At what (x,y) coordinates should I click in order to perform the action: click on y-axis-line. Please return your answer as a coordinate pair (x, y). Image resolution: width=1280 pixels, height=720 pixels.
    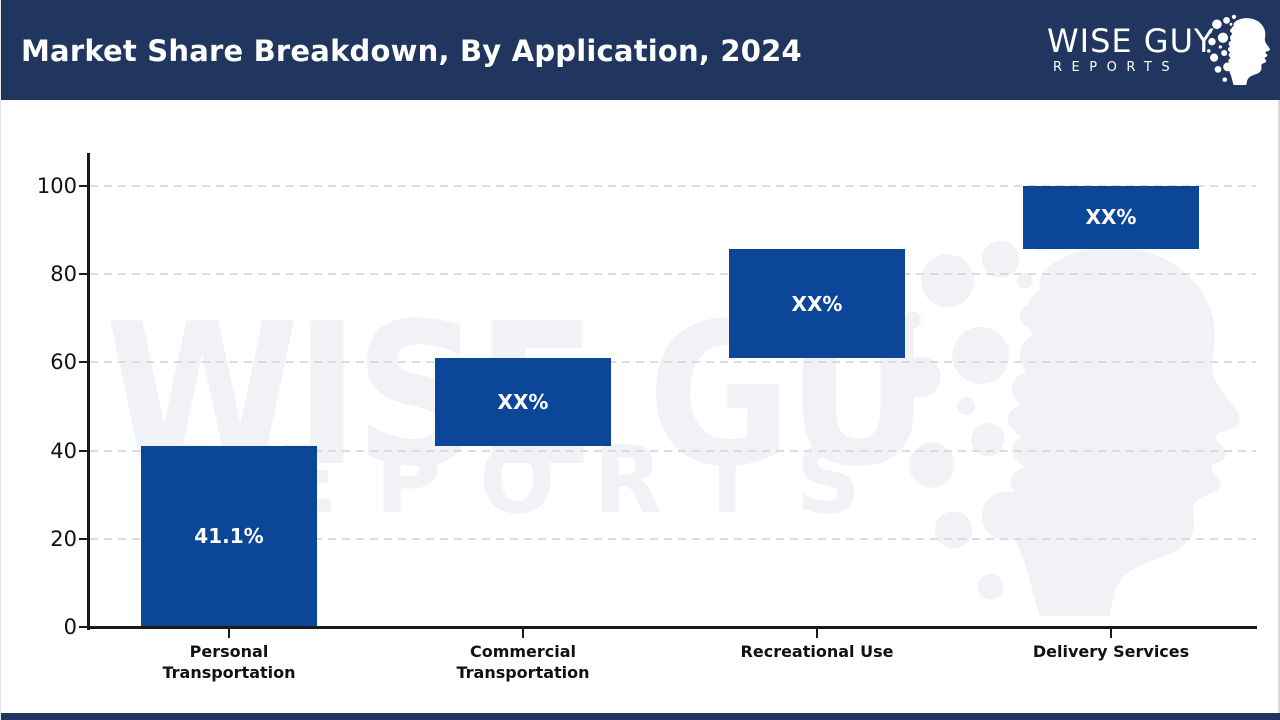
    Looking at the image, I should click on (88, 391).